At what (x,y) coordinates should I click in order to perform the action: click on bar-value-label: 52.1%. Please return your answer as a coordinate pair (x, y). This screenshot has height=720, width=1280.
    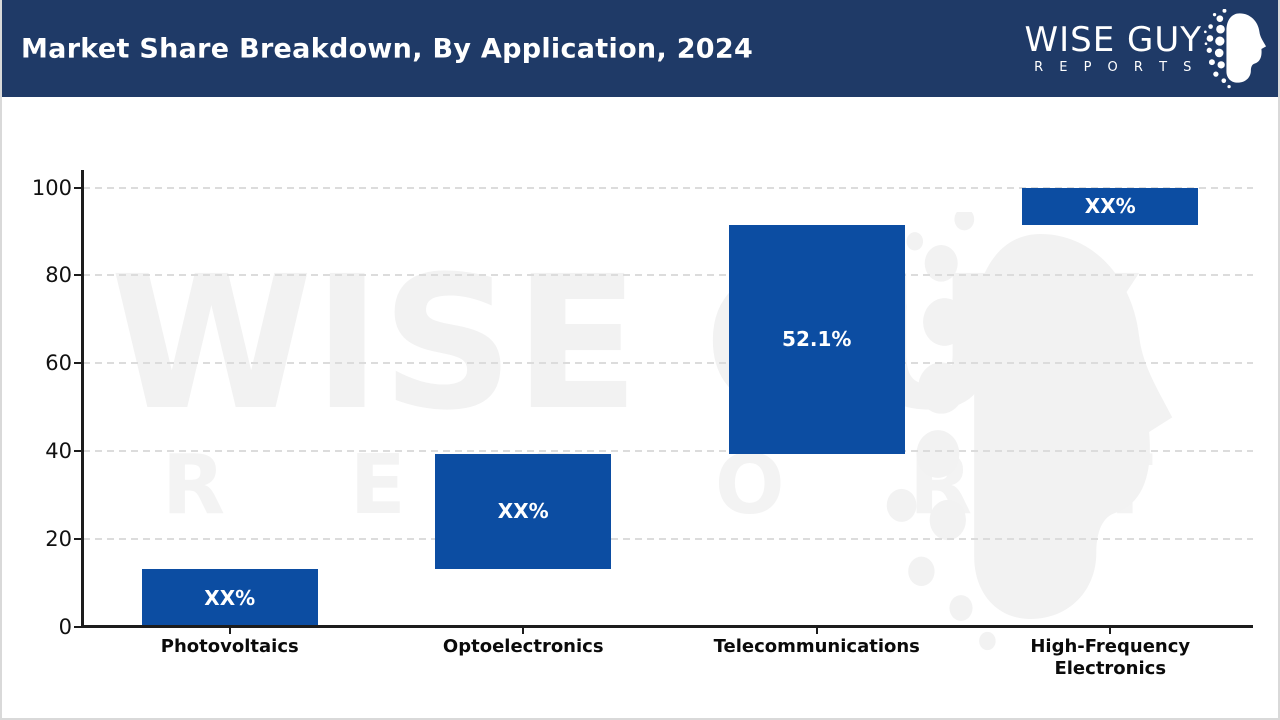
    Looking at the image, I should click on (817, 338).